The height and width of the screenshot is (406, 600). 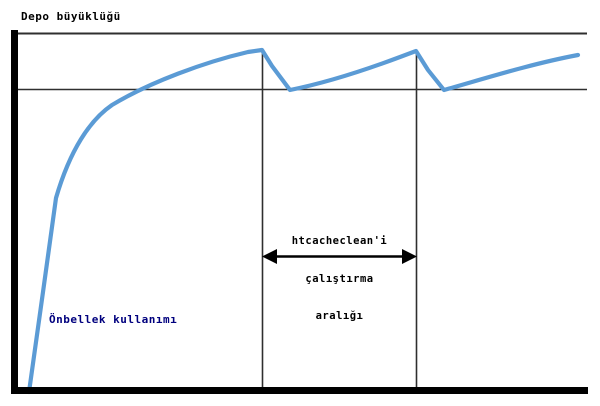 I want to click on htcacheclean-interval-annotation: htcacheclean'i çalıştırma aralığı, so click(x=339, y=279).